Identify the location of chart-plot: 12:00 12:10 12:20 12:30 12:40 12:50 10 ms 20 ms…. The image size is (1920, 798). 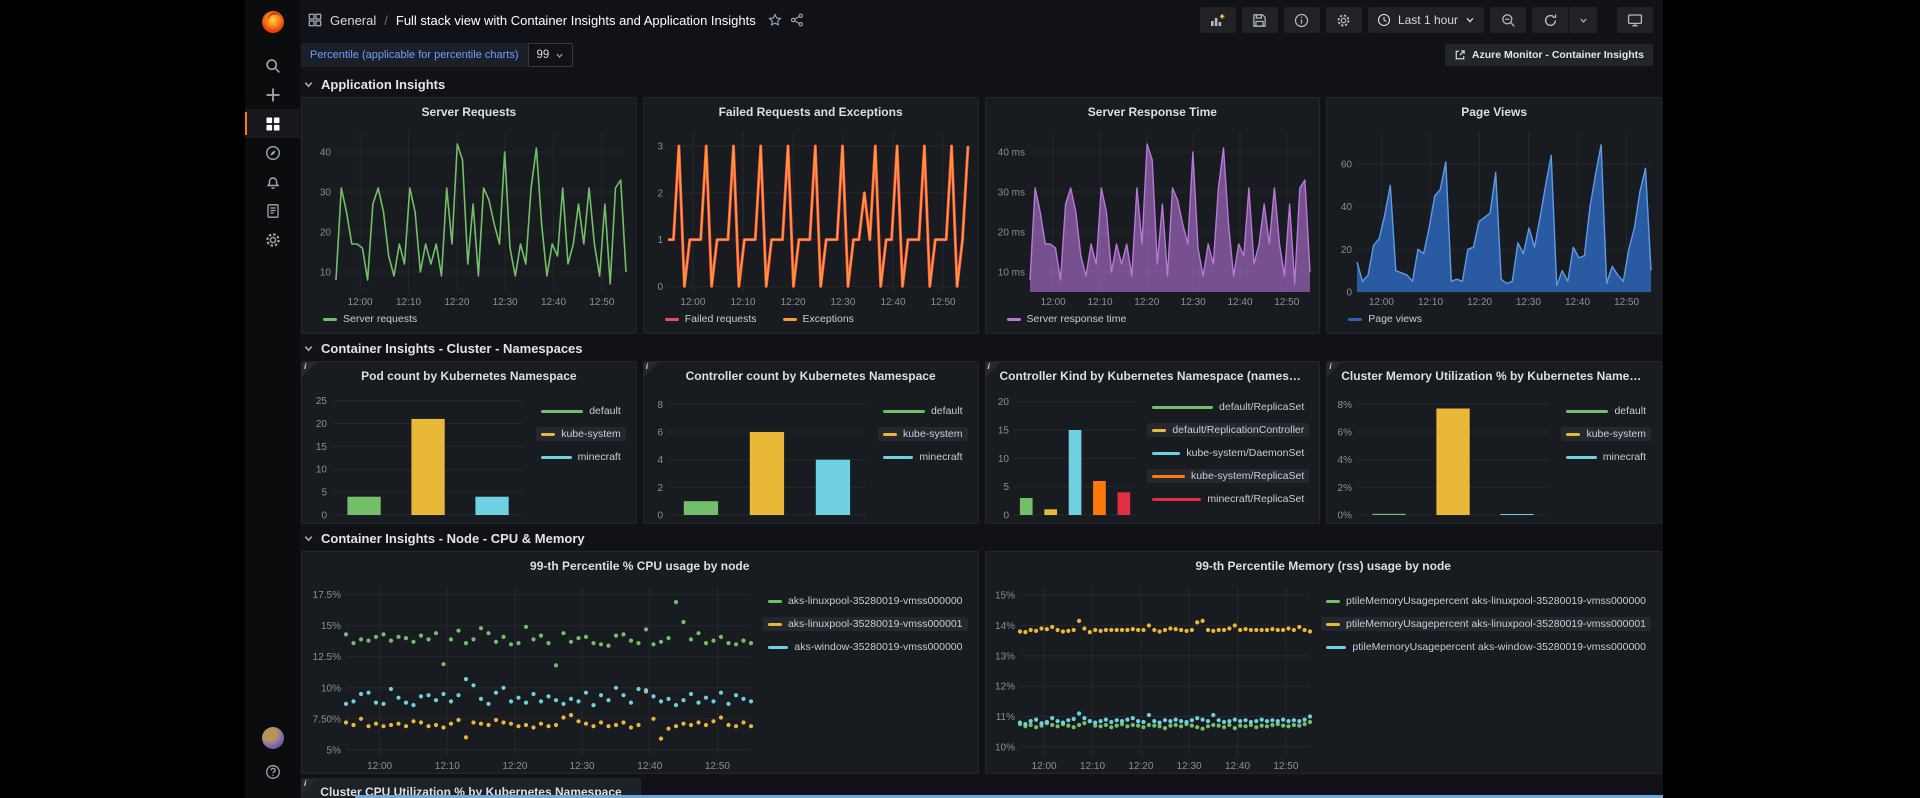
(1153, 216).